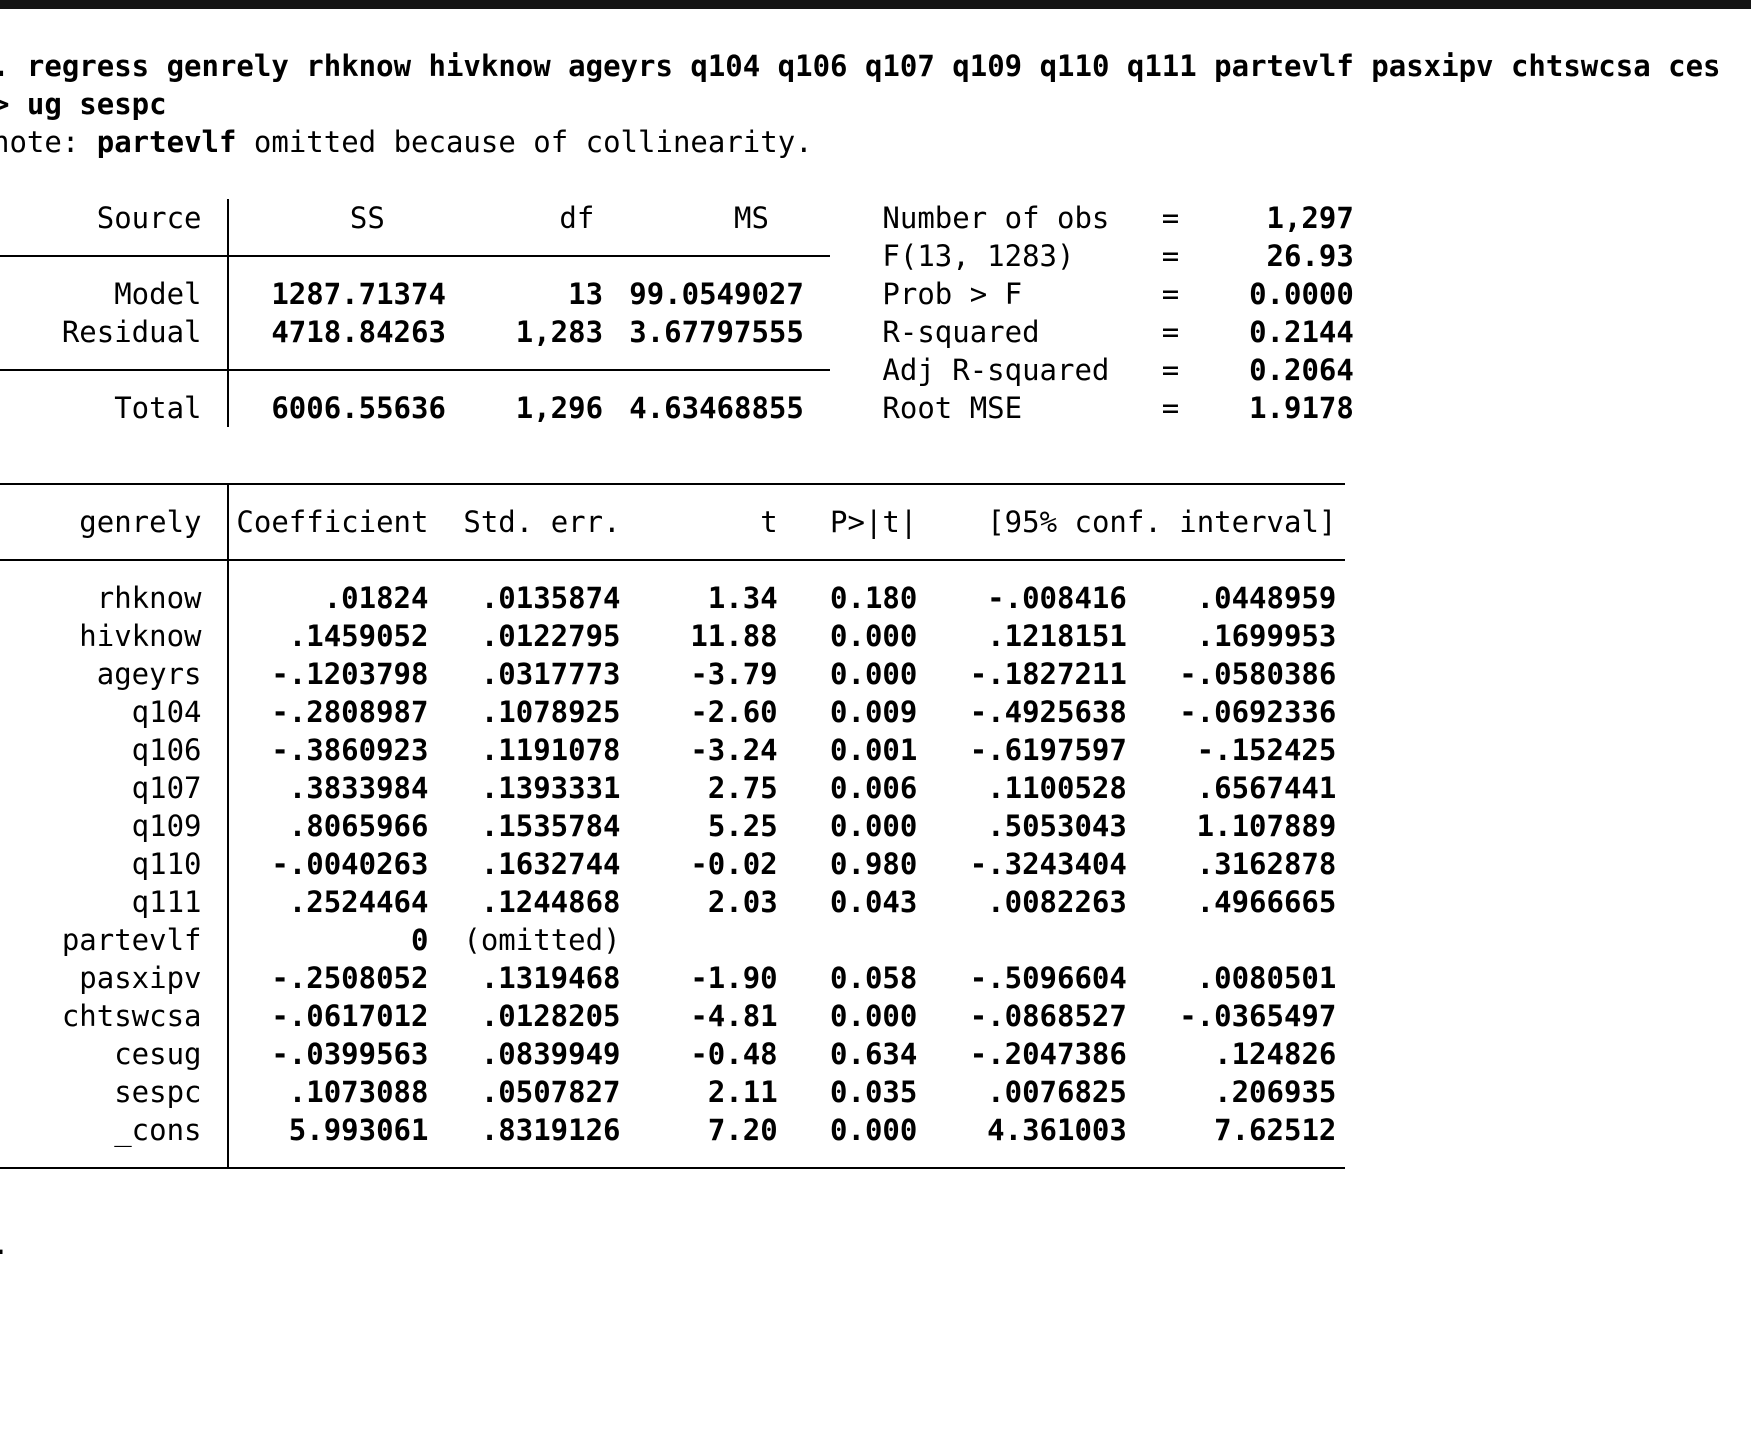 This screenshot has width=1751, height=1453. I want to click on coef-t-value: 2.03, so click(742, 902).